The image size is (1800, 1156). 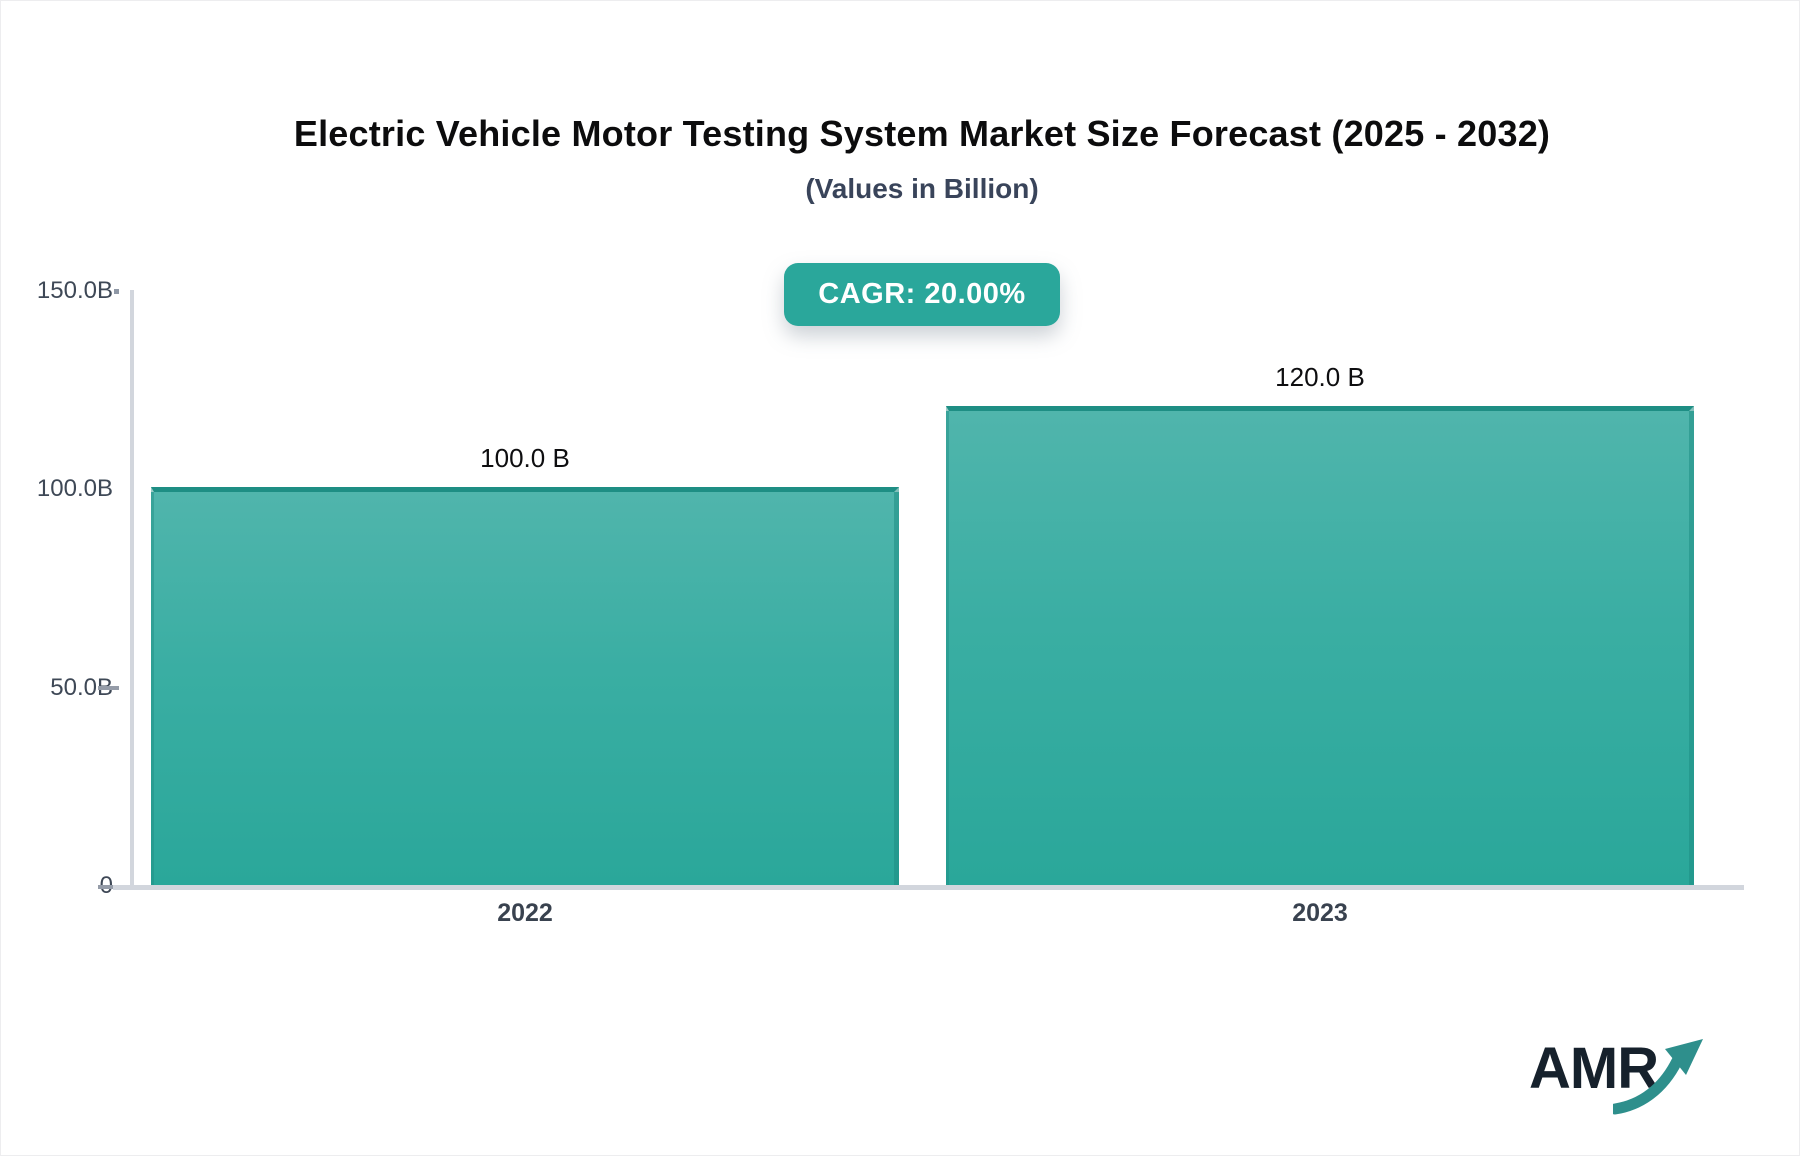 I want to click on page-subtitle: (Values in Billion), so click(x=922, y=188).